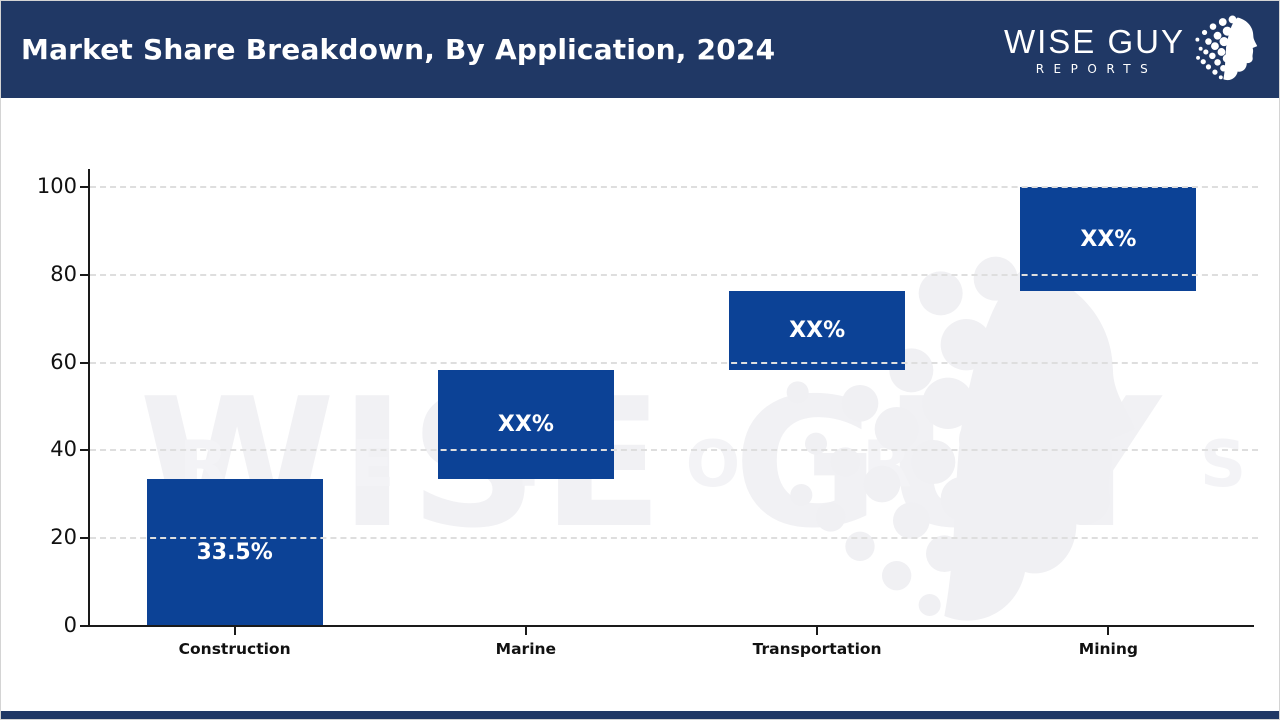  Describe the element at coordinates (1108, 649) in the screenshot. I see `x-category-label: Mining` at that location.